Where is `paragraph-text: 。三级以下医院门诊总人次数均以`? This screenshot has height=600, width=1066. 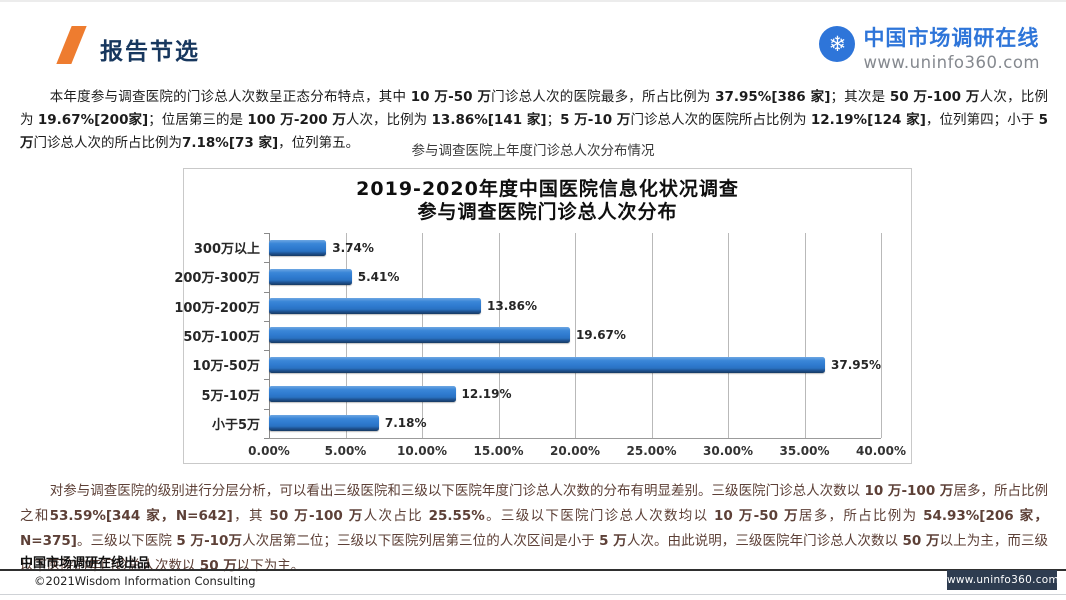 paragraph-text: 。三级以下医院门诊总人次数均以 is located at coordinates (599, 516).